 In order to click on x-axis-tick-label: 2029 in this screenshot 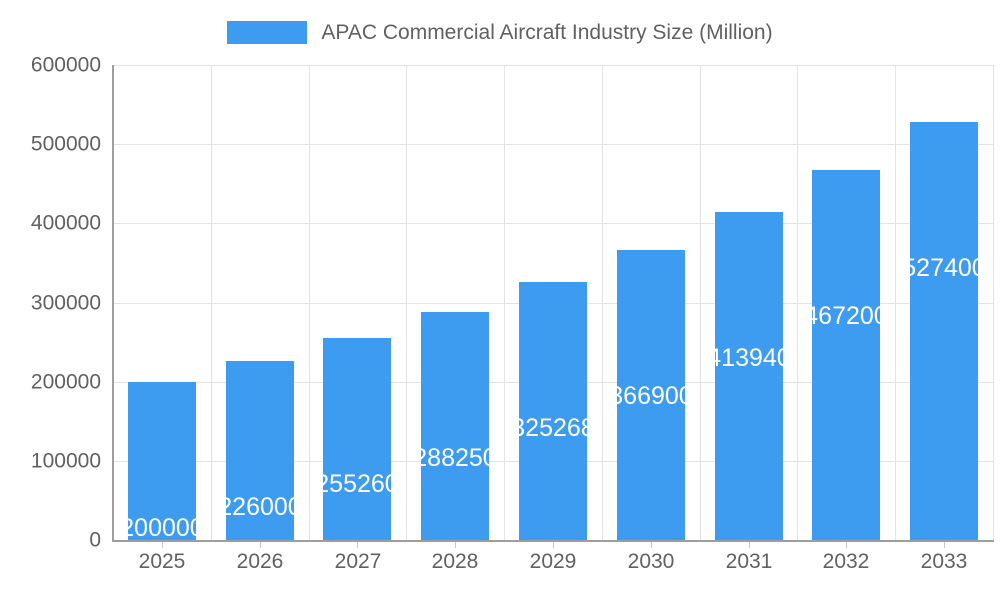, I will do `click(553, 561)`.